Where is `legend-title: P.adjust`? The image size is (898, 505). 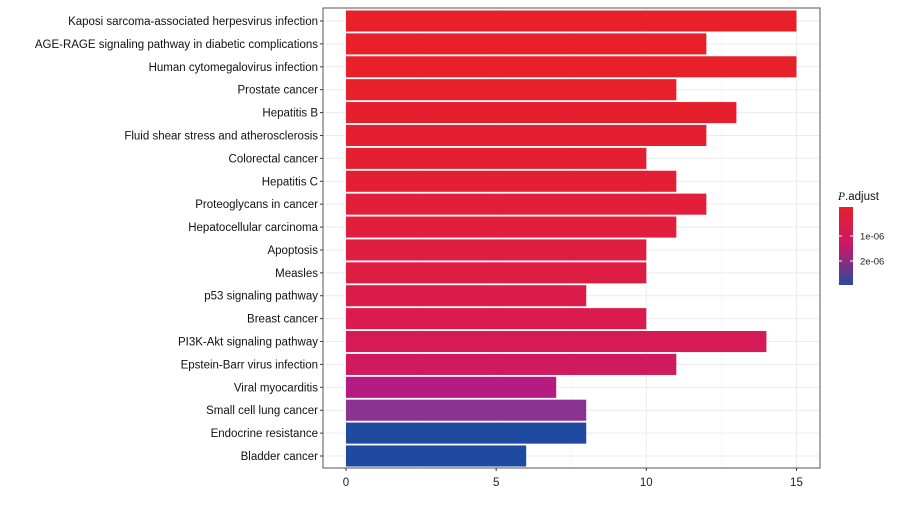
legend-title: P.adjust is located at coordinates (858, 197).